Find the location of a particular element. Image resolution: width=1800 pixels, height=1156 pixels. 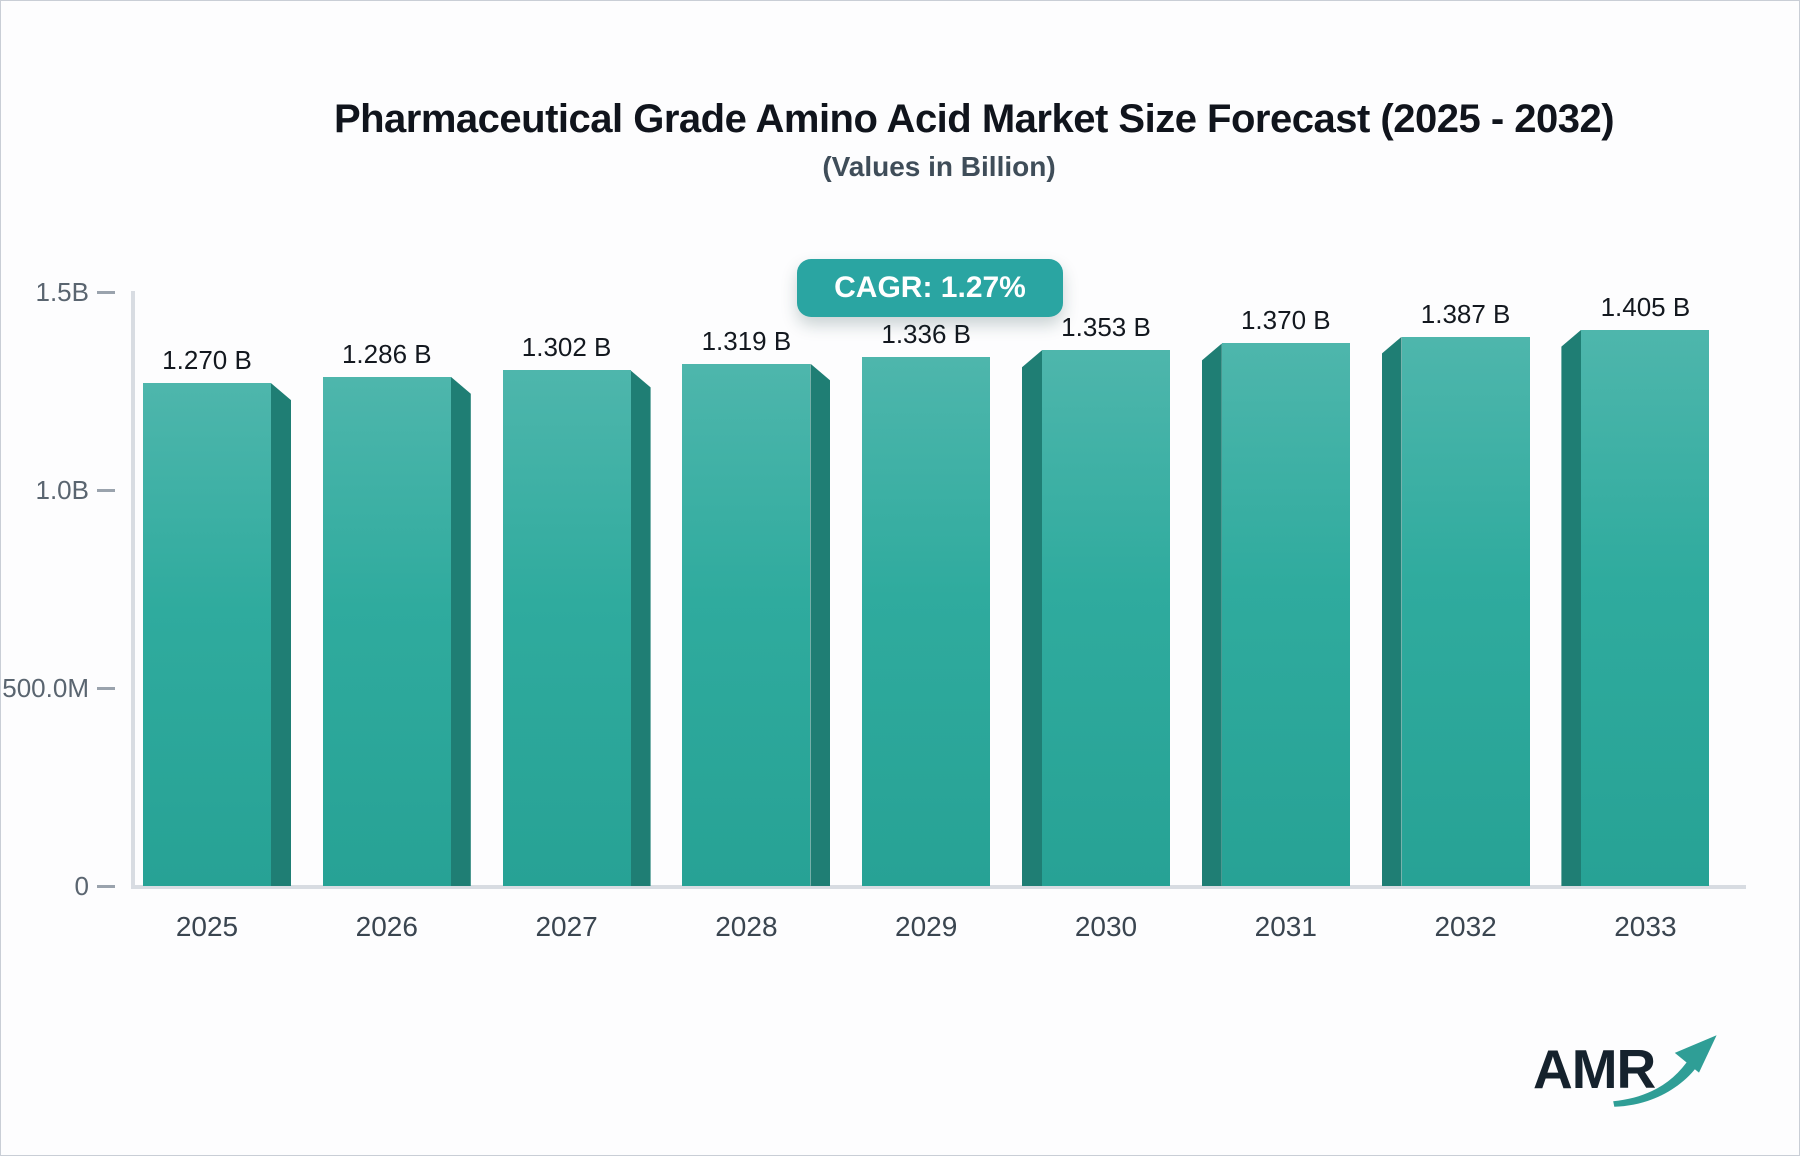

bar-2032 is located at coordinates (1465, 611).